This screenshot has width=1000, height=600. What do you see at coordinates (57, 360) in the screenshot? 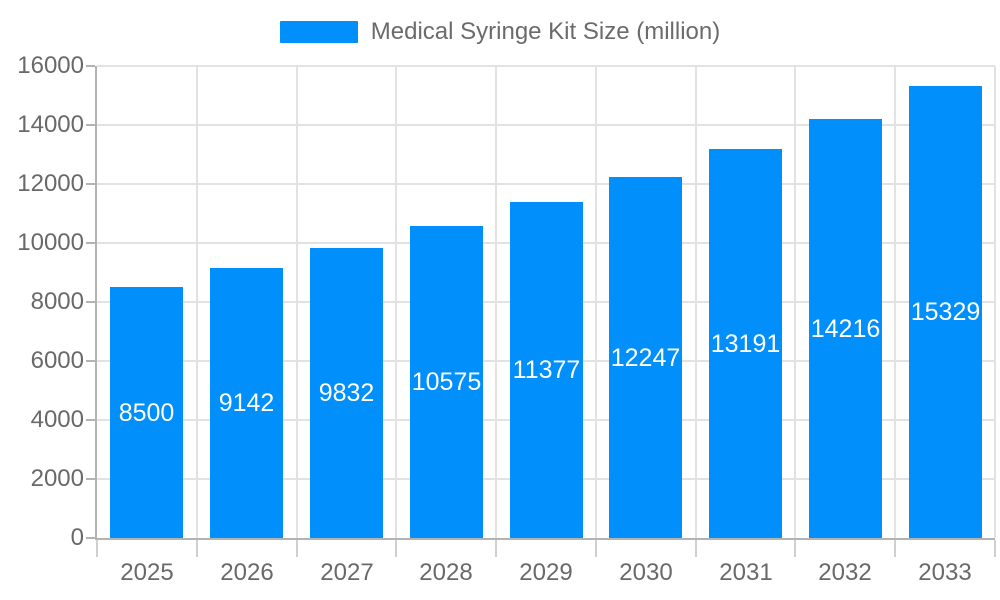
I see `y-axis-label: 6000` at bounding box center [57, 360].